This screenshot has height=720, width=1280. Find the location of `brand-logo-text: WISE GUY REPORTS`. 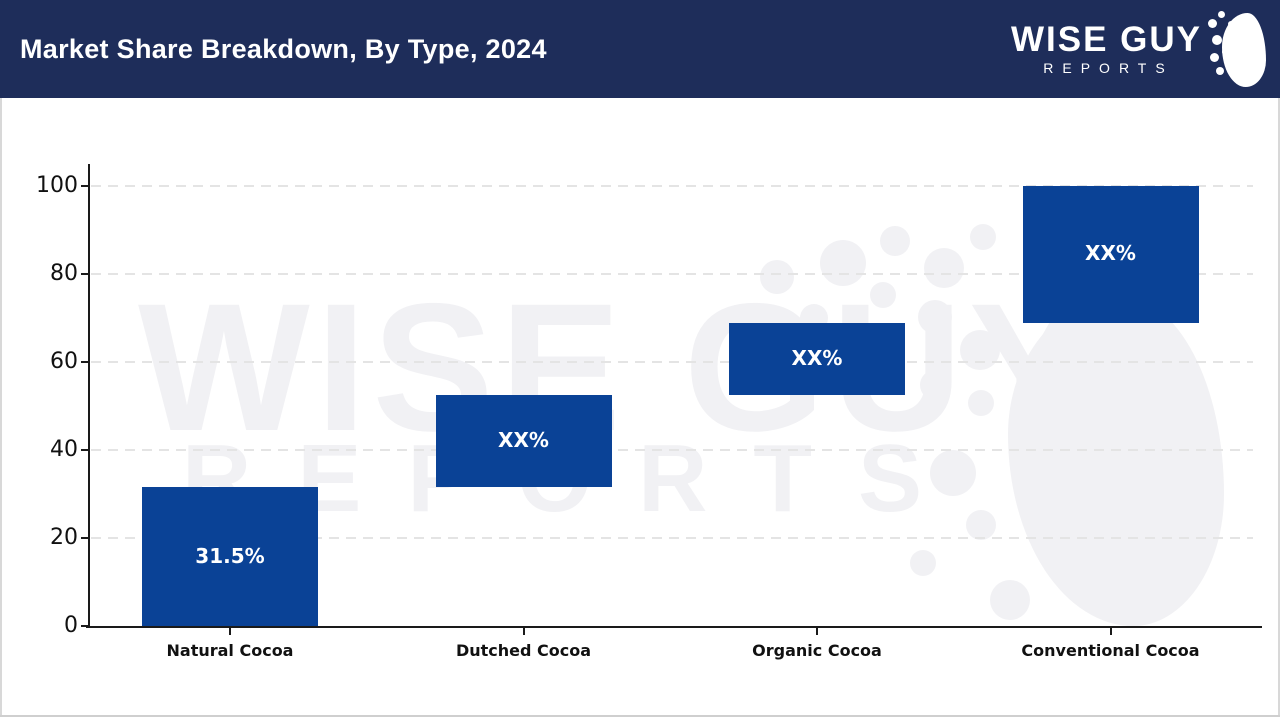

brand-logo-text: WISE GUY REPORTS is located at coordinates (1106, 48).